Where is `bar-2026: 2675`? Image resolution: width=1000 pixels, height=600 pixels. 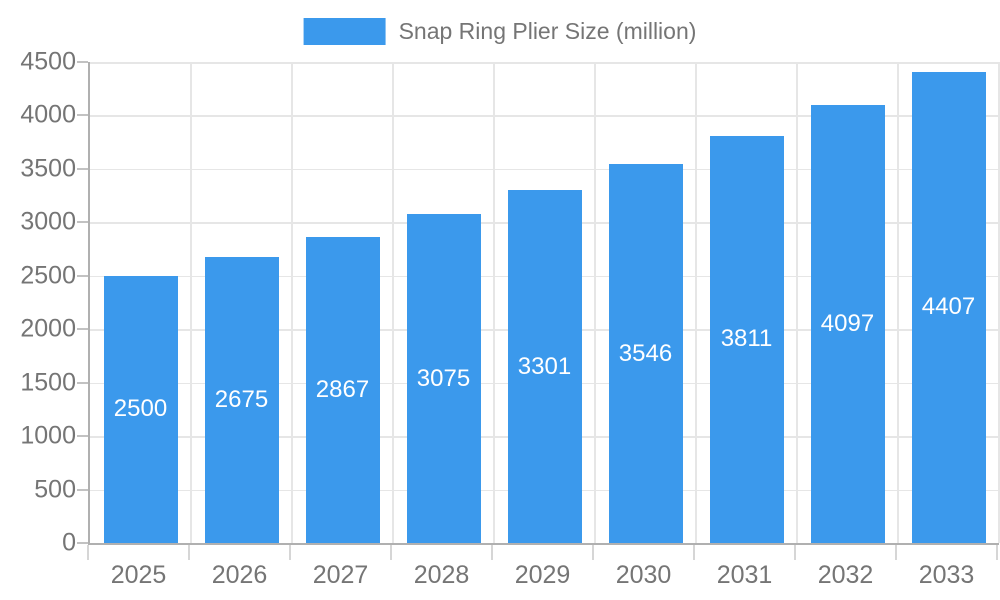
bar-2026: 2675 is located at coordinates (241, 400).